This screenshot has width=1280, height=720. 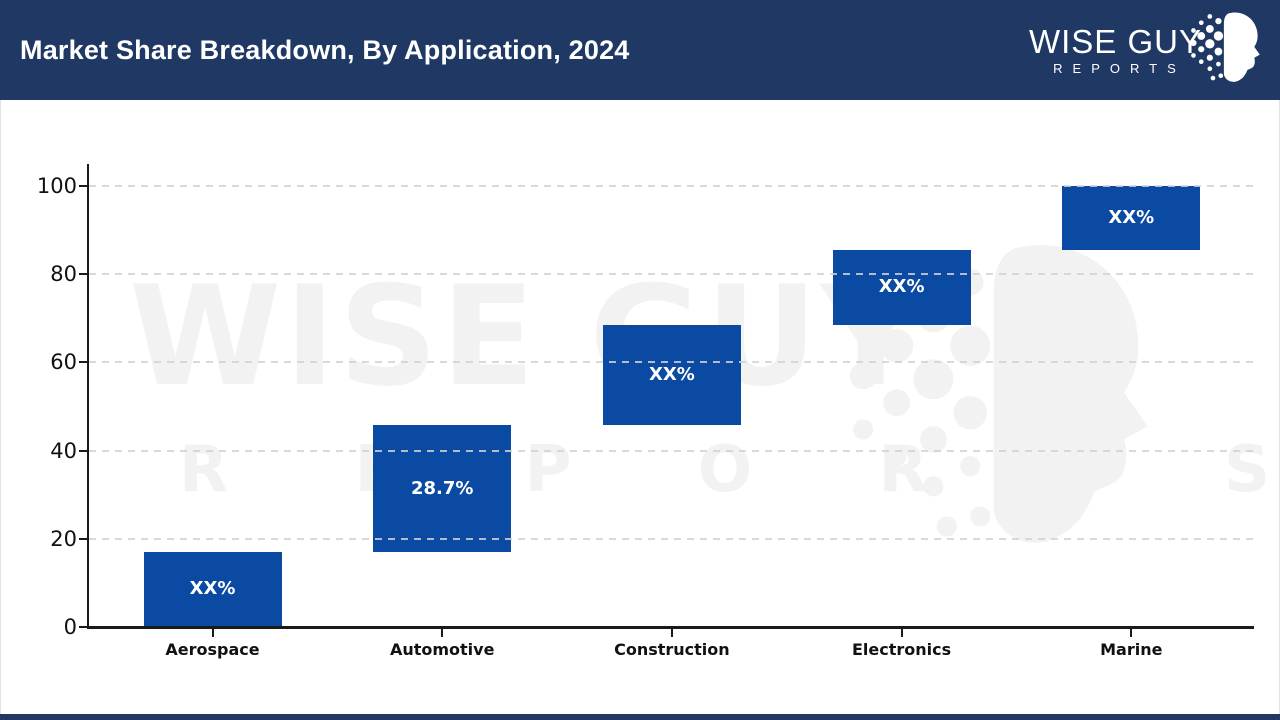 What do you see at coordinates (63, 538) in the screenshot?
I see `y-tick-label-20: 20` at bounding box center [63, 538].